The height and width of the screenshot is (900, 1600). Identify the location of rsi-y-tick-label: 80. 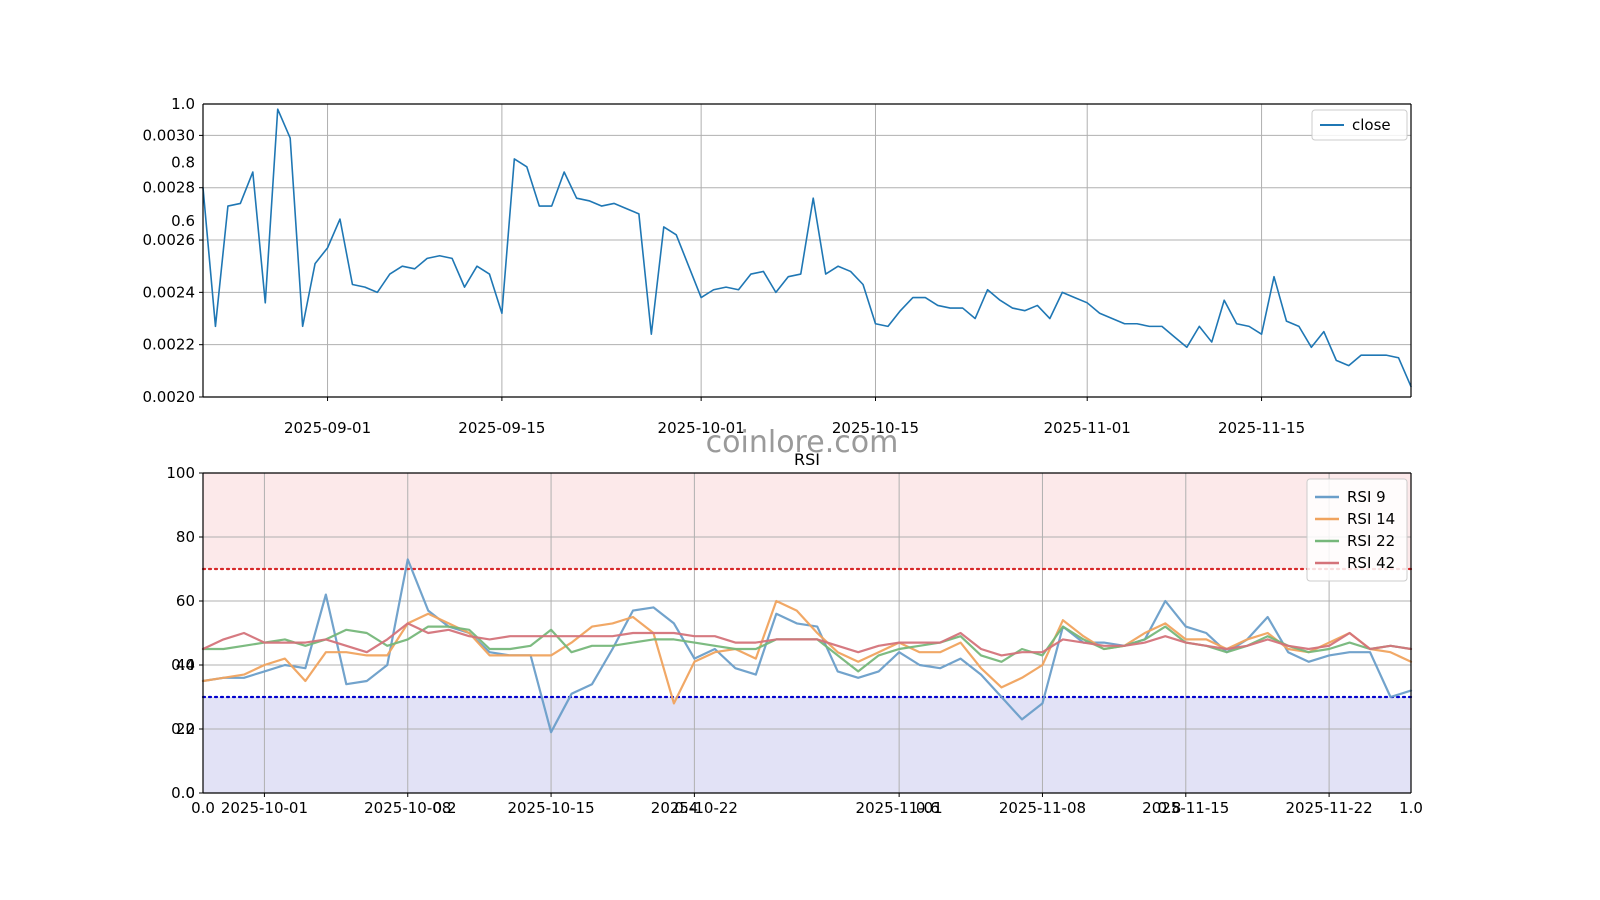
(185, 537).